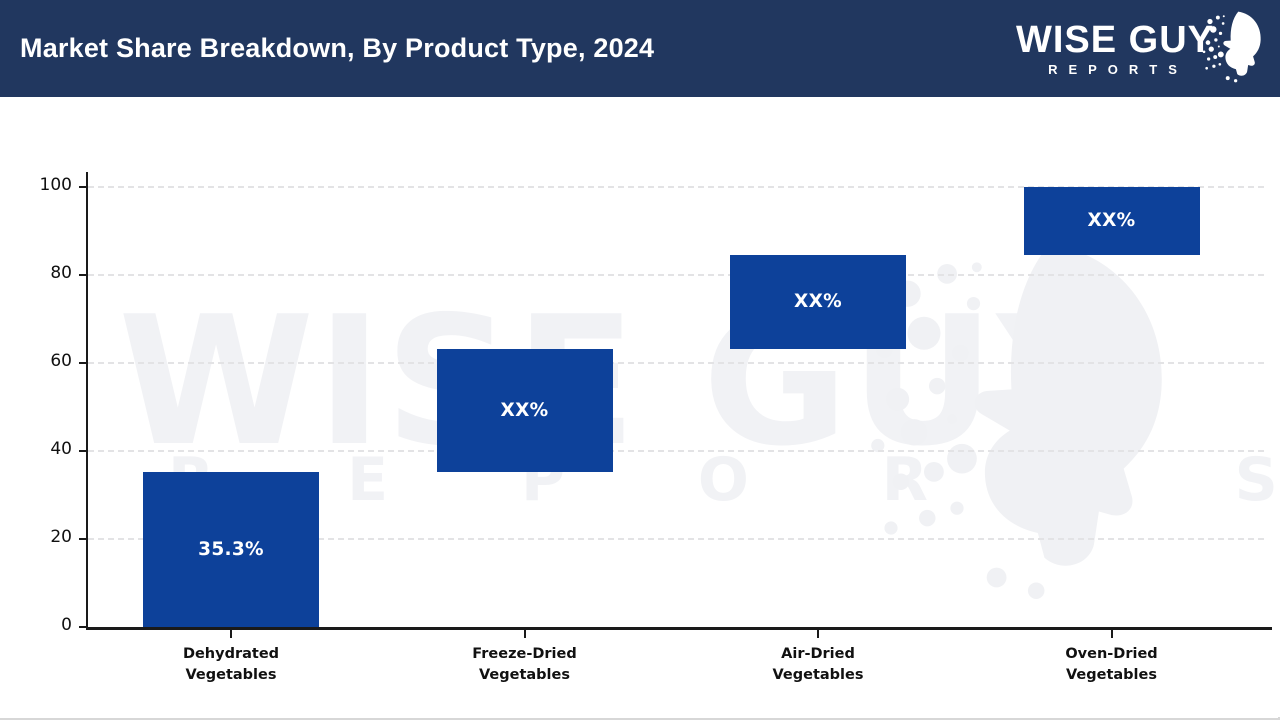  I want to click on y-tick-label: 20, so click(61, 537).